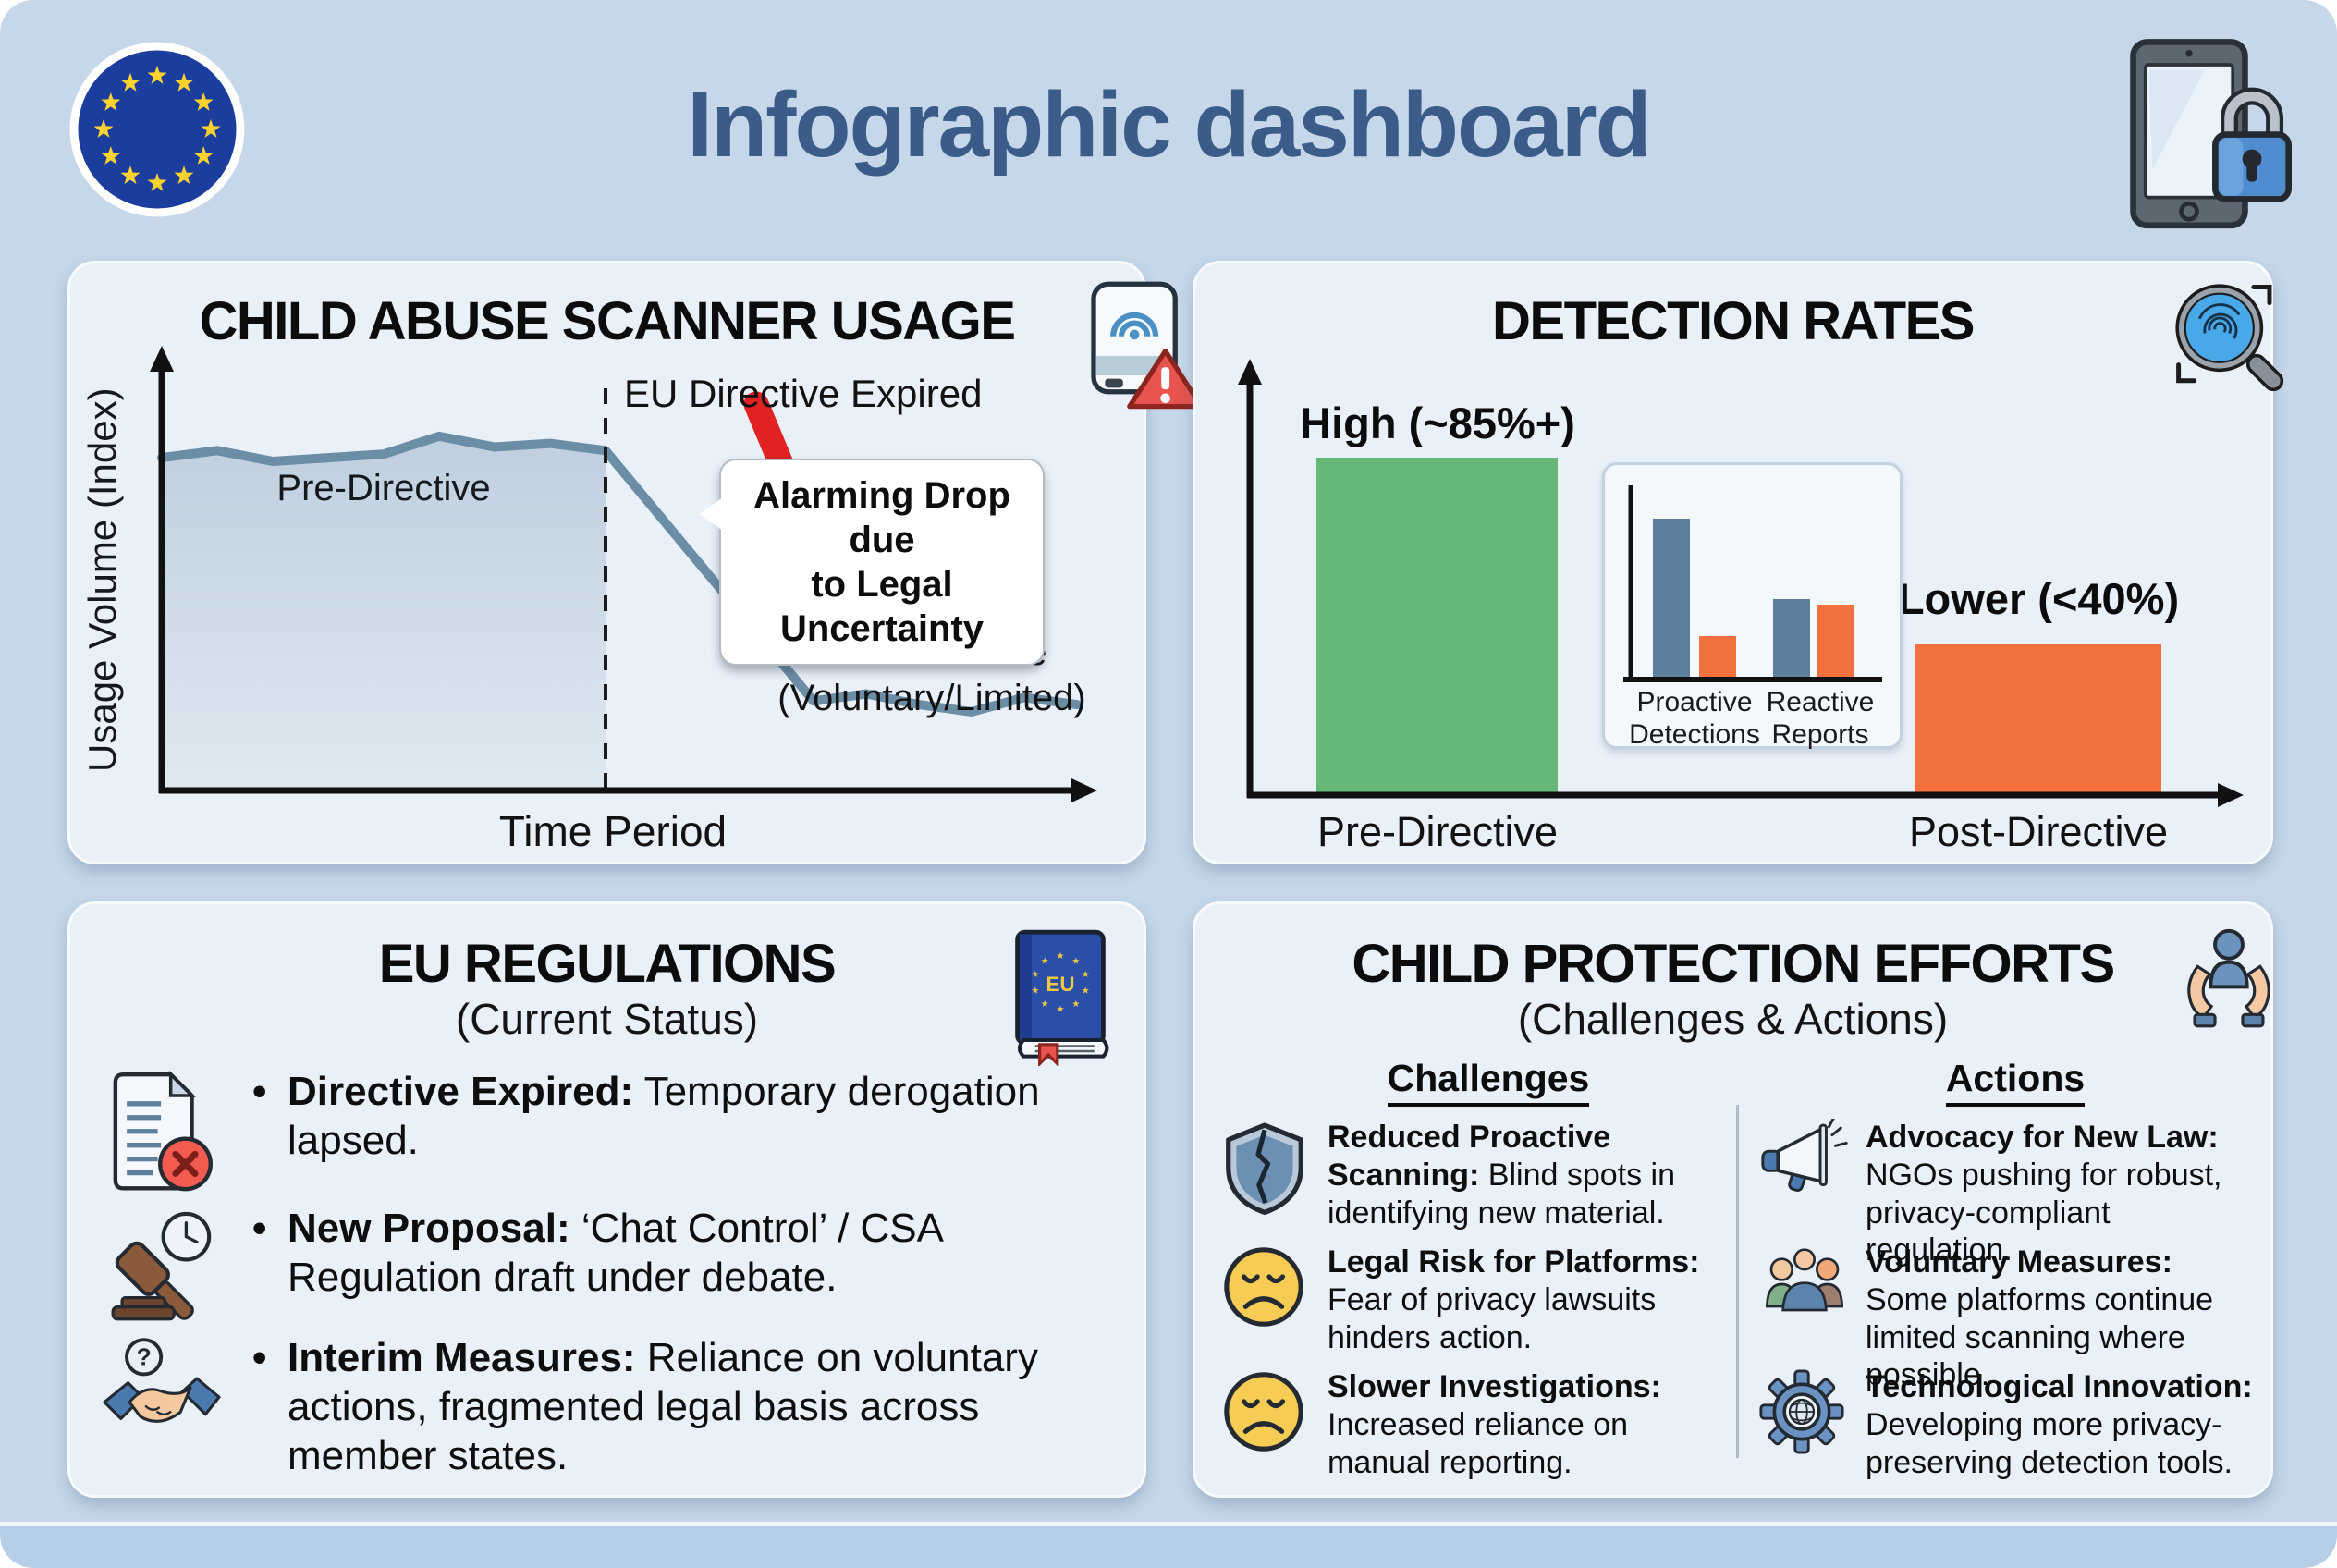 The height and width of the screenshot is (1568, 2337). I want to click on inset-bar-proactive-pre, so click(1671, 599).